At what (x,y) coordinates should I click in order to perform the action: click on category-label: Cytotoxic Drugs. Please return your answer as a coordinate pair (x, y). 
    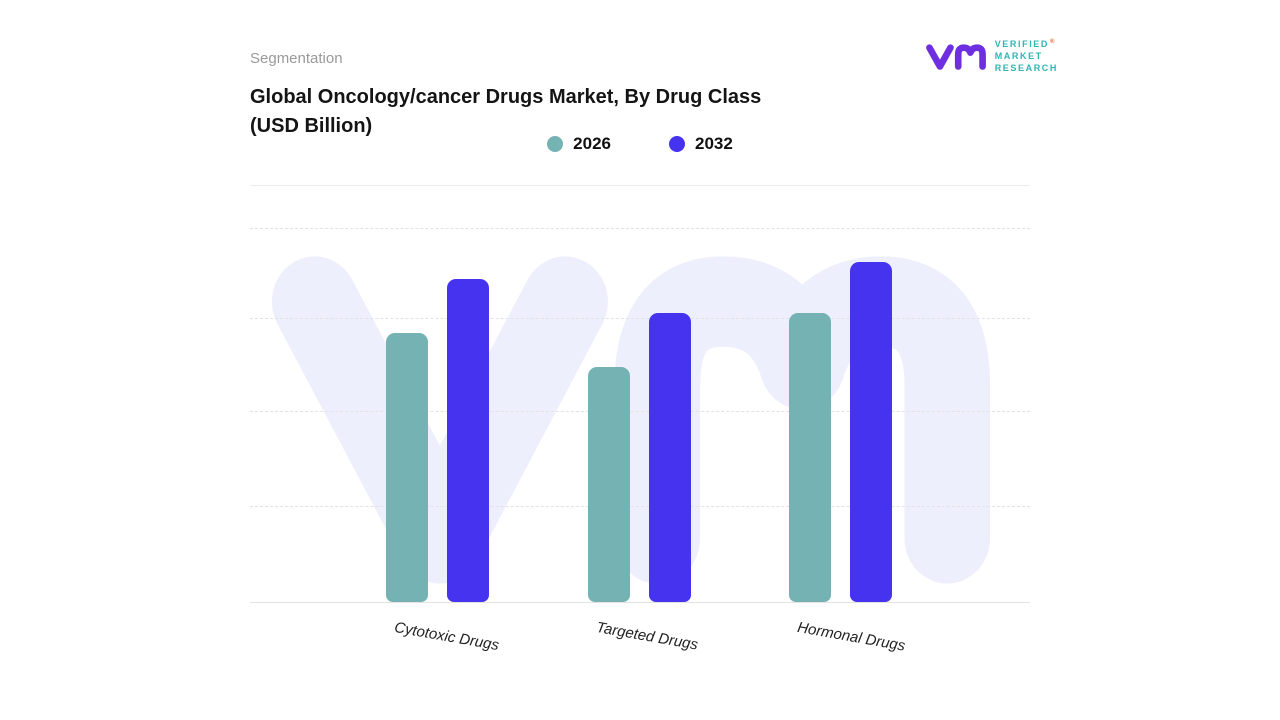
    Looking at the image, I should click on (447, 637).